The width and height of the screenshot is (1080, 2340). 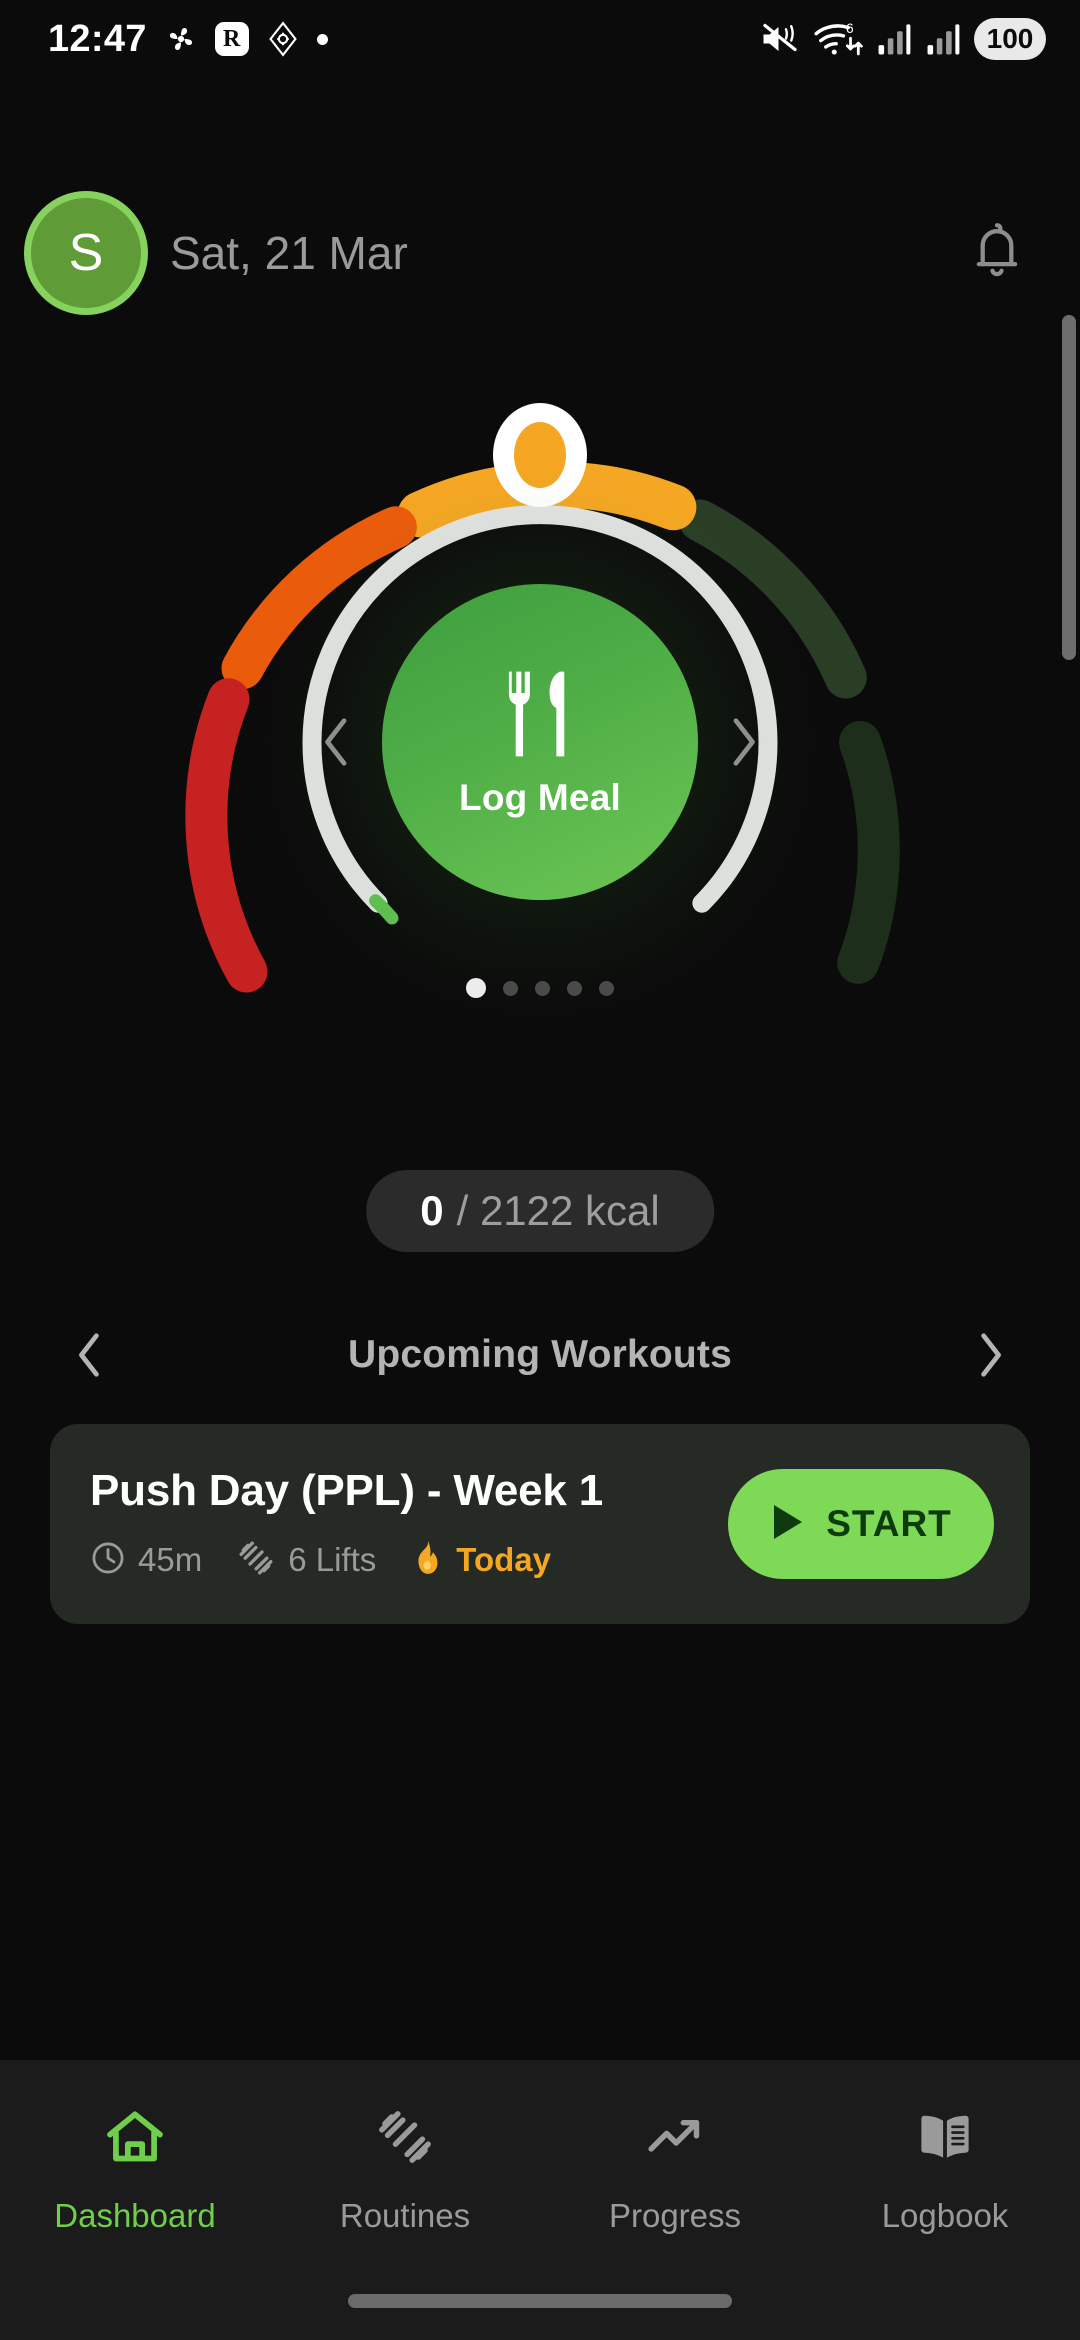 I want to click on fork-knife-icon, so click(x=540, y=716).